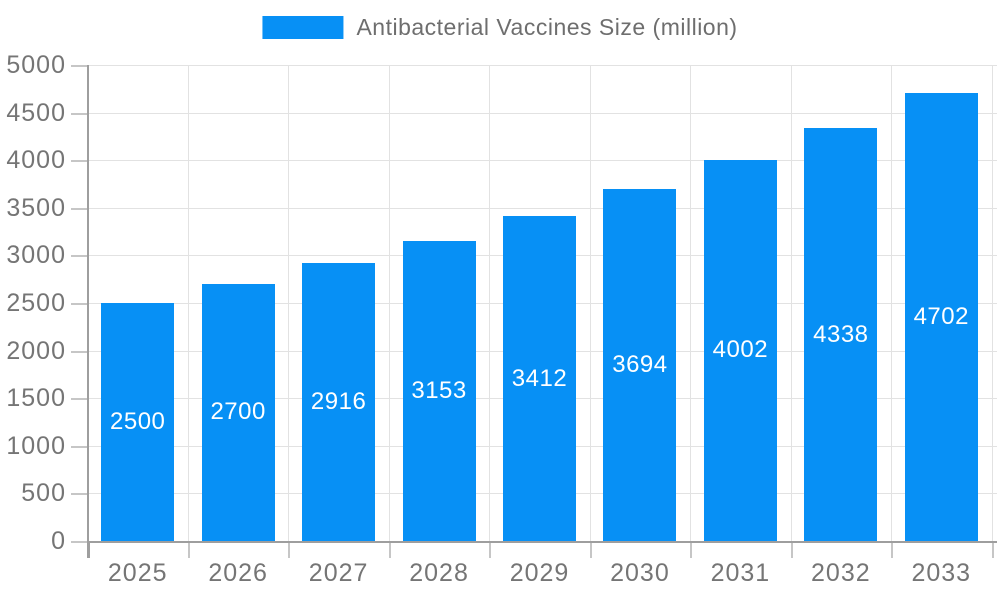  What do you see at coordinates (36, 112) in the screenshot?
I see `y-tick-label: 4500` at bounding box center [36, 112].